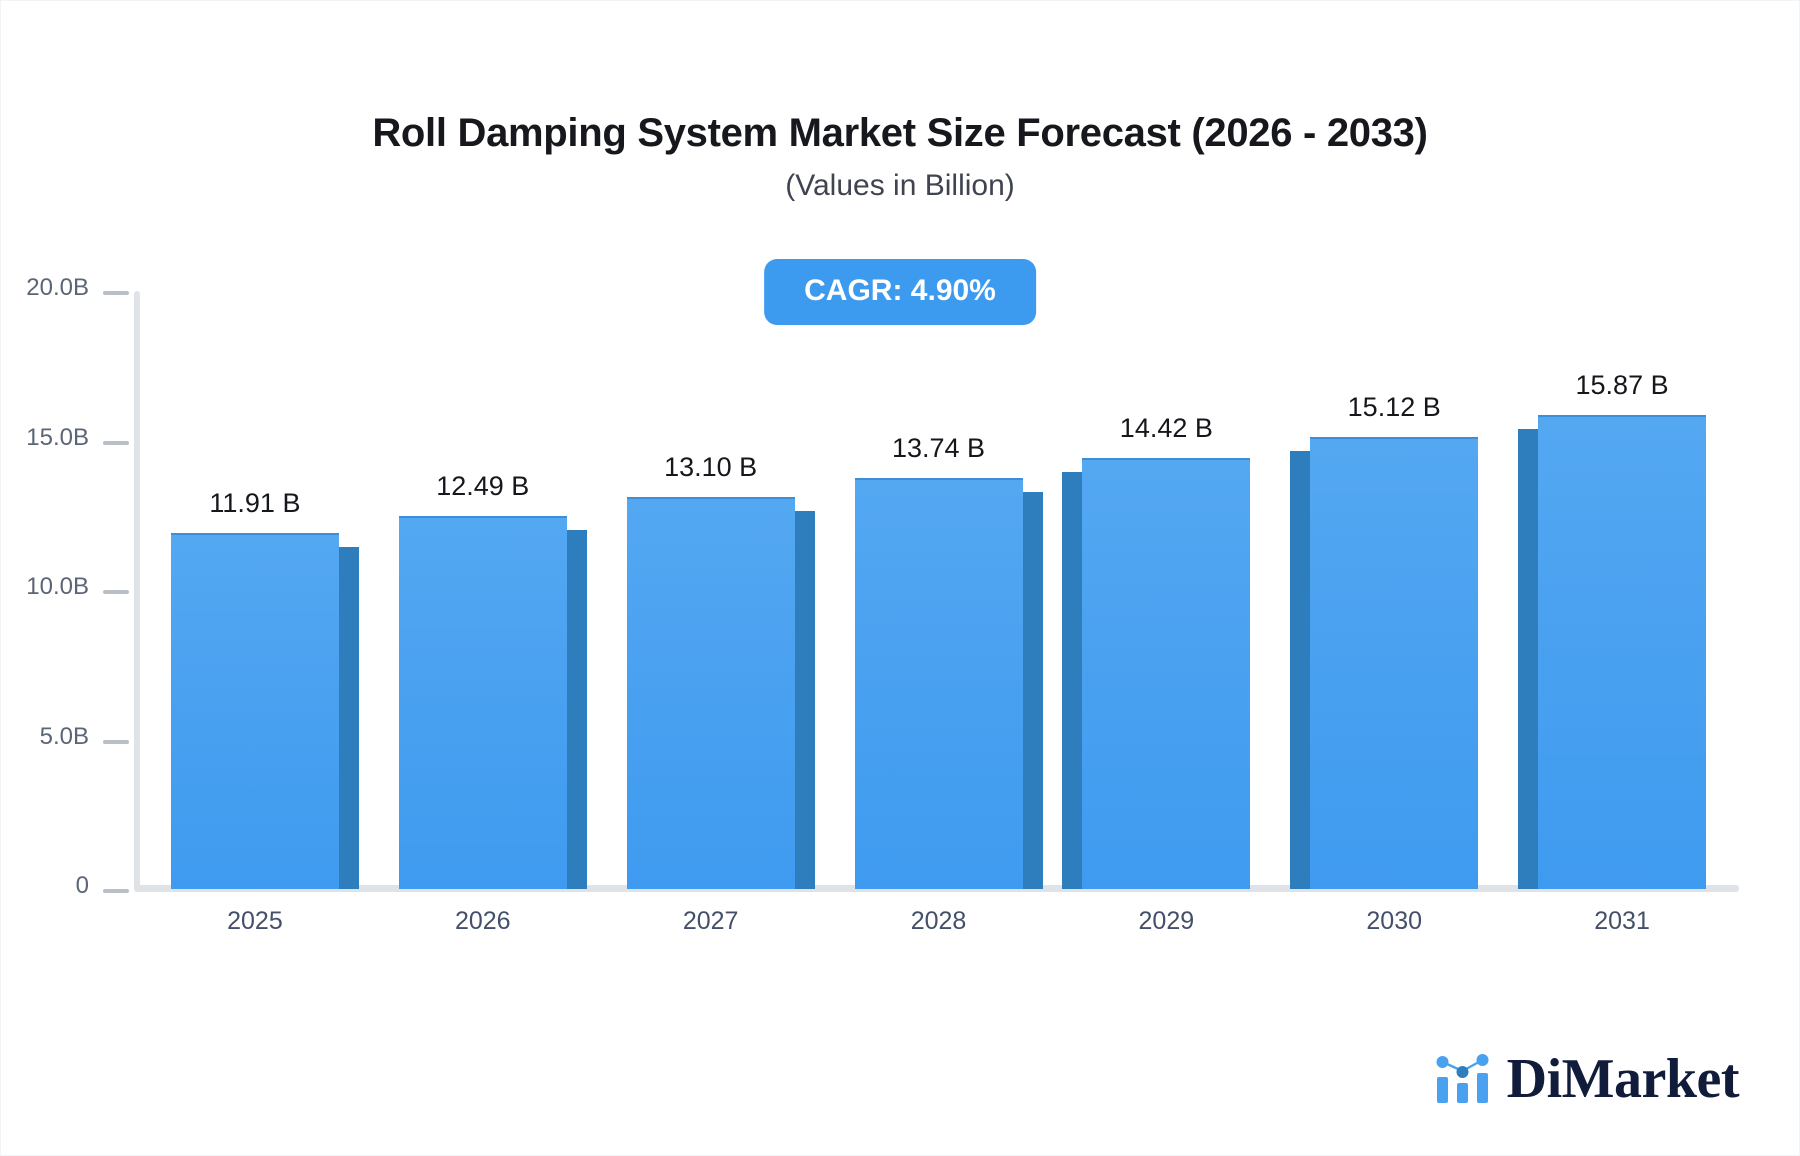  Describe the element at coordinates (1394, 406) in the screenshot. I see `bar-value-label: 15.12 B` at that location.